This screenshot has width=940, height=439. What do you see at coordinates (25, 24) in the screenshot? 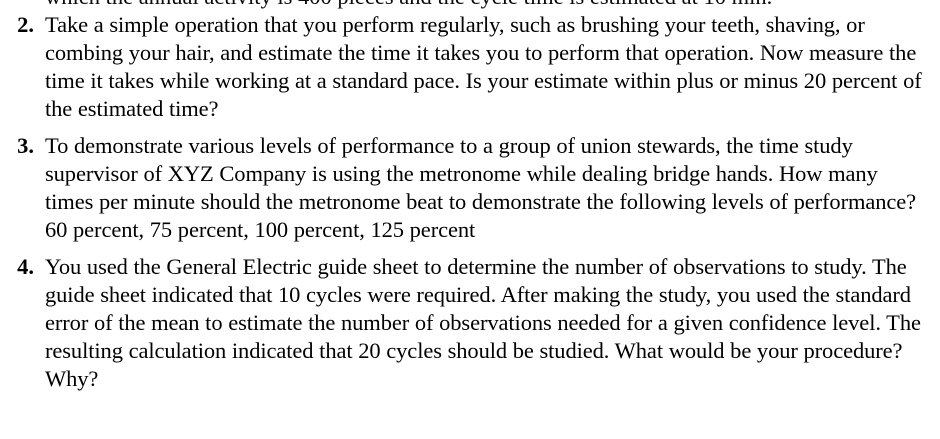
I see `list-item-marker: 2.` at bounding box center [25, 24].